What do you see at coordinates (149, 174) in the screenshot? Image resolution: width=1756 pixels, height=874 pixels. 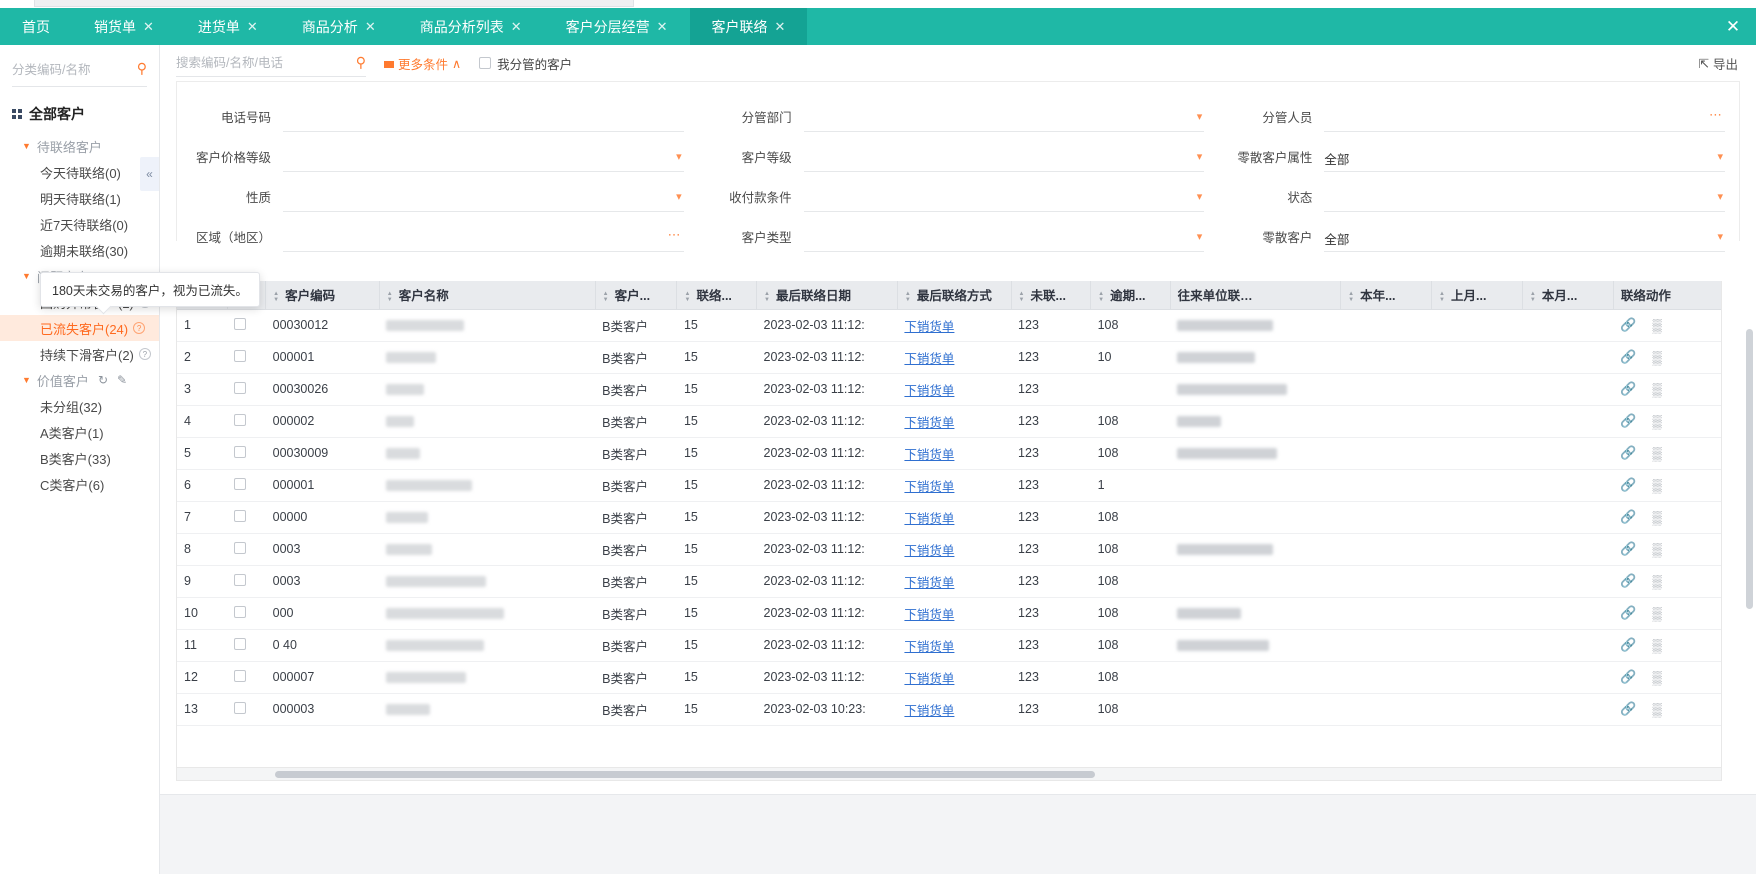 I see `sidebar-collapse-button: «` at bounding box center [149, 174].